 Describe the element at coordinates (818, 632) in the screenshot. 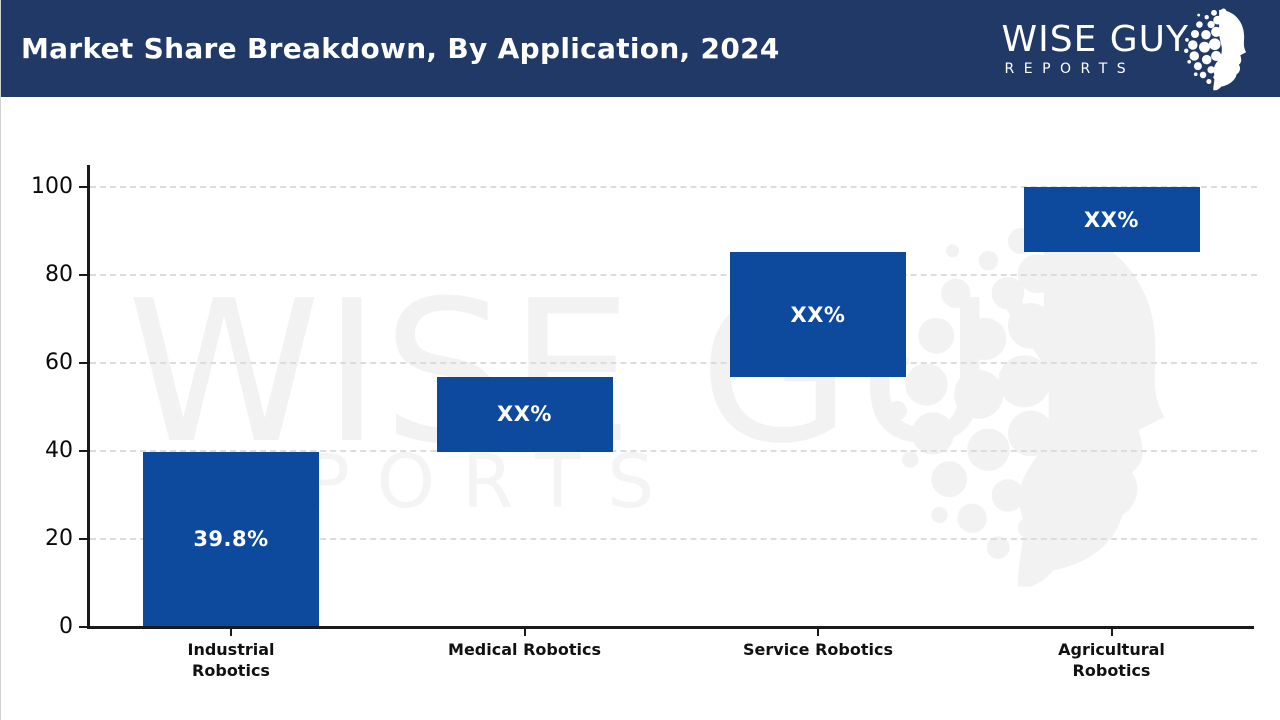

I see `x-tick-service-robotics` at that location.